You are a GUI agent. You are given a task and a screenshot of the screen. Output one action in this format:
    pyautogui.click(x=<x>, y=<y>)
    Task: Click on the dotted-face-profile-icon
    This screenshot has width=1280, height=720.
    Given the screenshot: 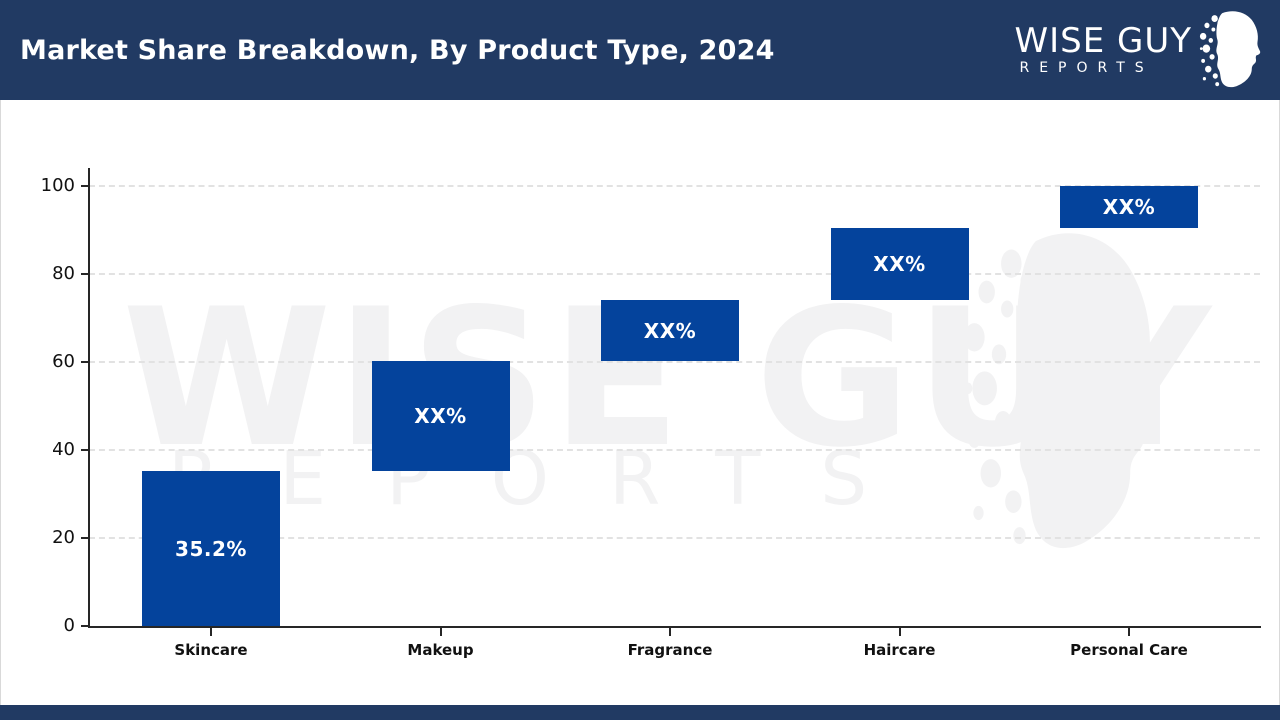 What is the action you would take?
    pyautogui.click(x=1230, y=49)
    